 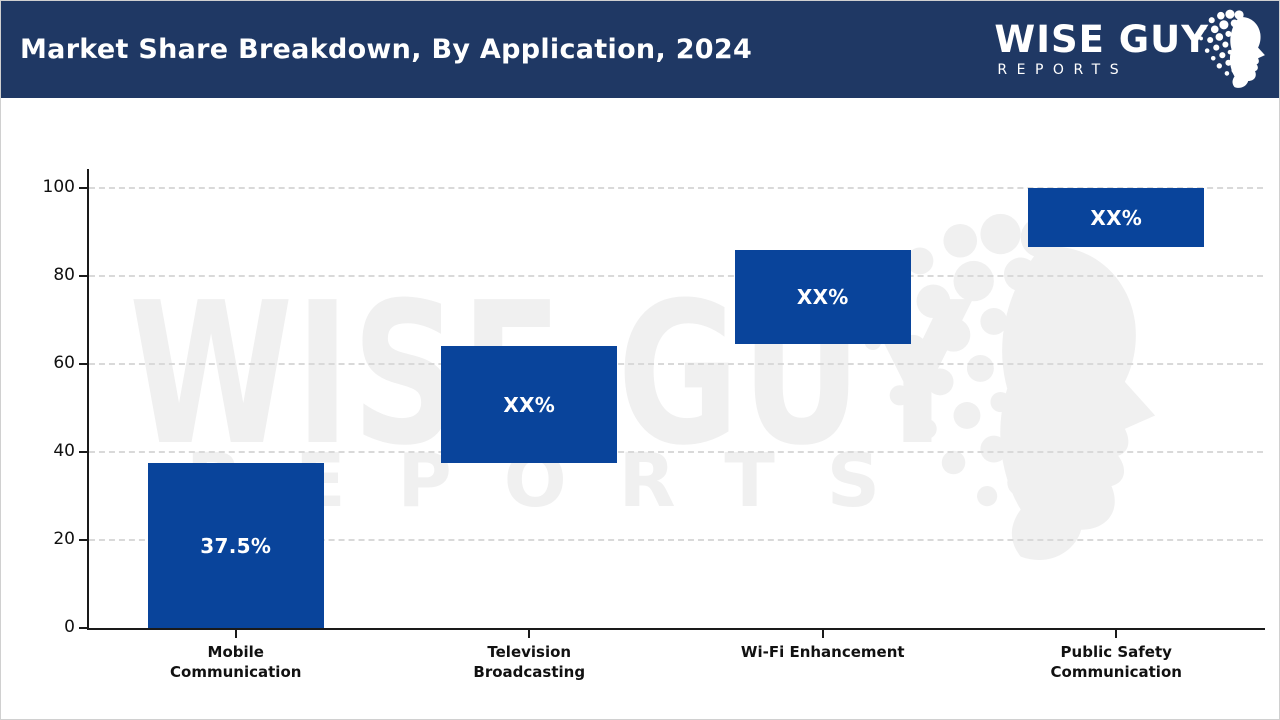 What do you see at coordinates (64, 363) in the screenshot?
I see `y-tick-label-60: 60` at bounding box center [64, 363].